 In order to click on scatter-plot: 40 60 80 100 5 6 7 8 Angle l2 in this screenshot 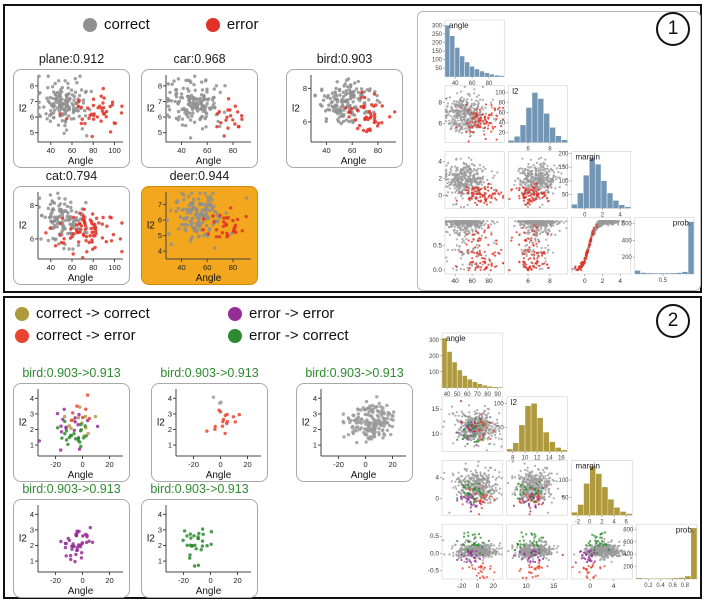, I will do `click(71, 120)`.